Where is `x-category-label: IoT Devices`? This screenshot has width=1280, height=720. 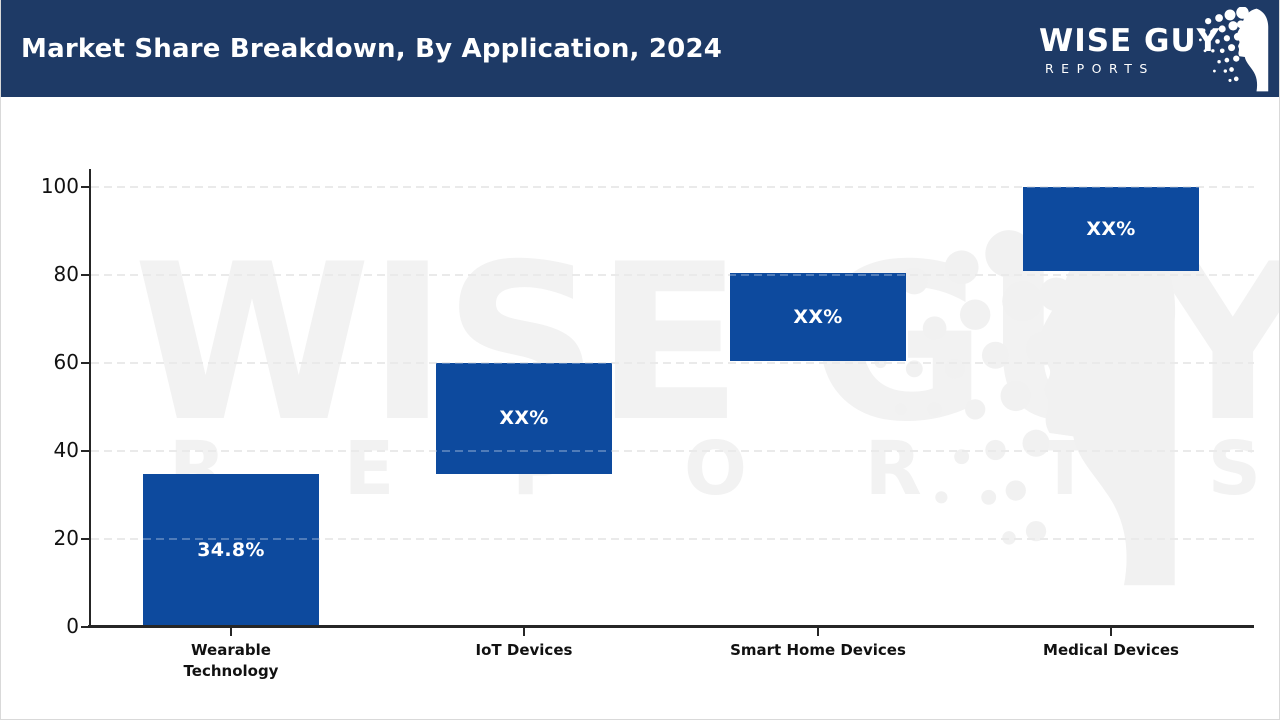 x-category-label: IoT Devices is located at coordinates (524, 650).